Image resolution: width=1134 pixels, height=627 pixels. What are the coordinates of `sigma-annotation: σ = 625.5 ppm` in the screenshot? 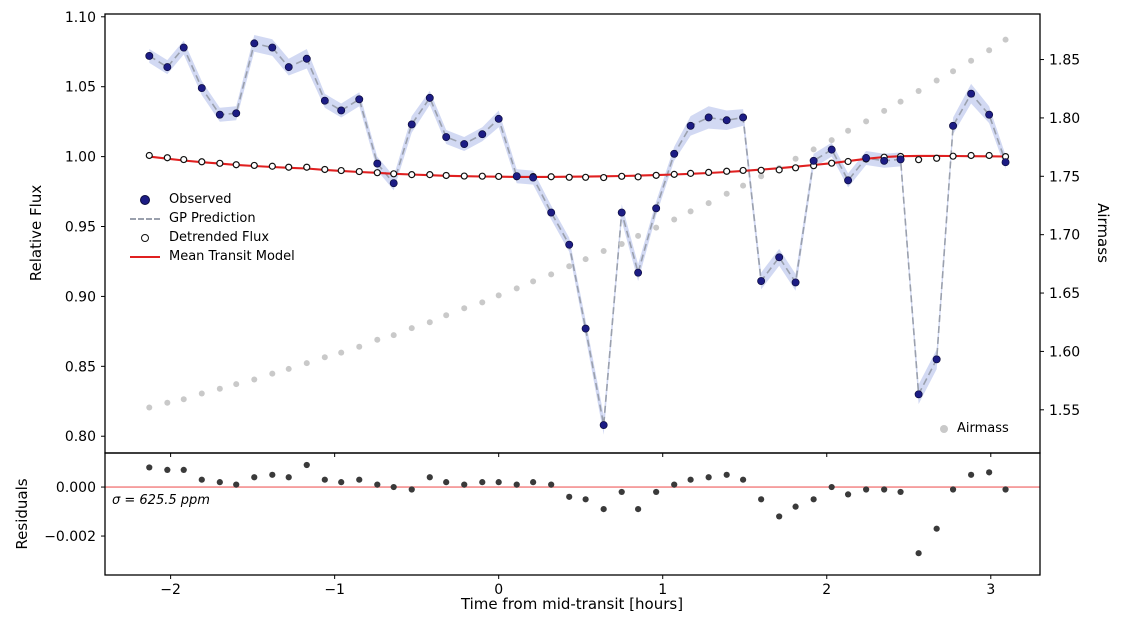 It's located at (161, 500).